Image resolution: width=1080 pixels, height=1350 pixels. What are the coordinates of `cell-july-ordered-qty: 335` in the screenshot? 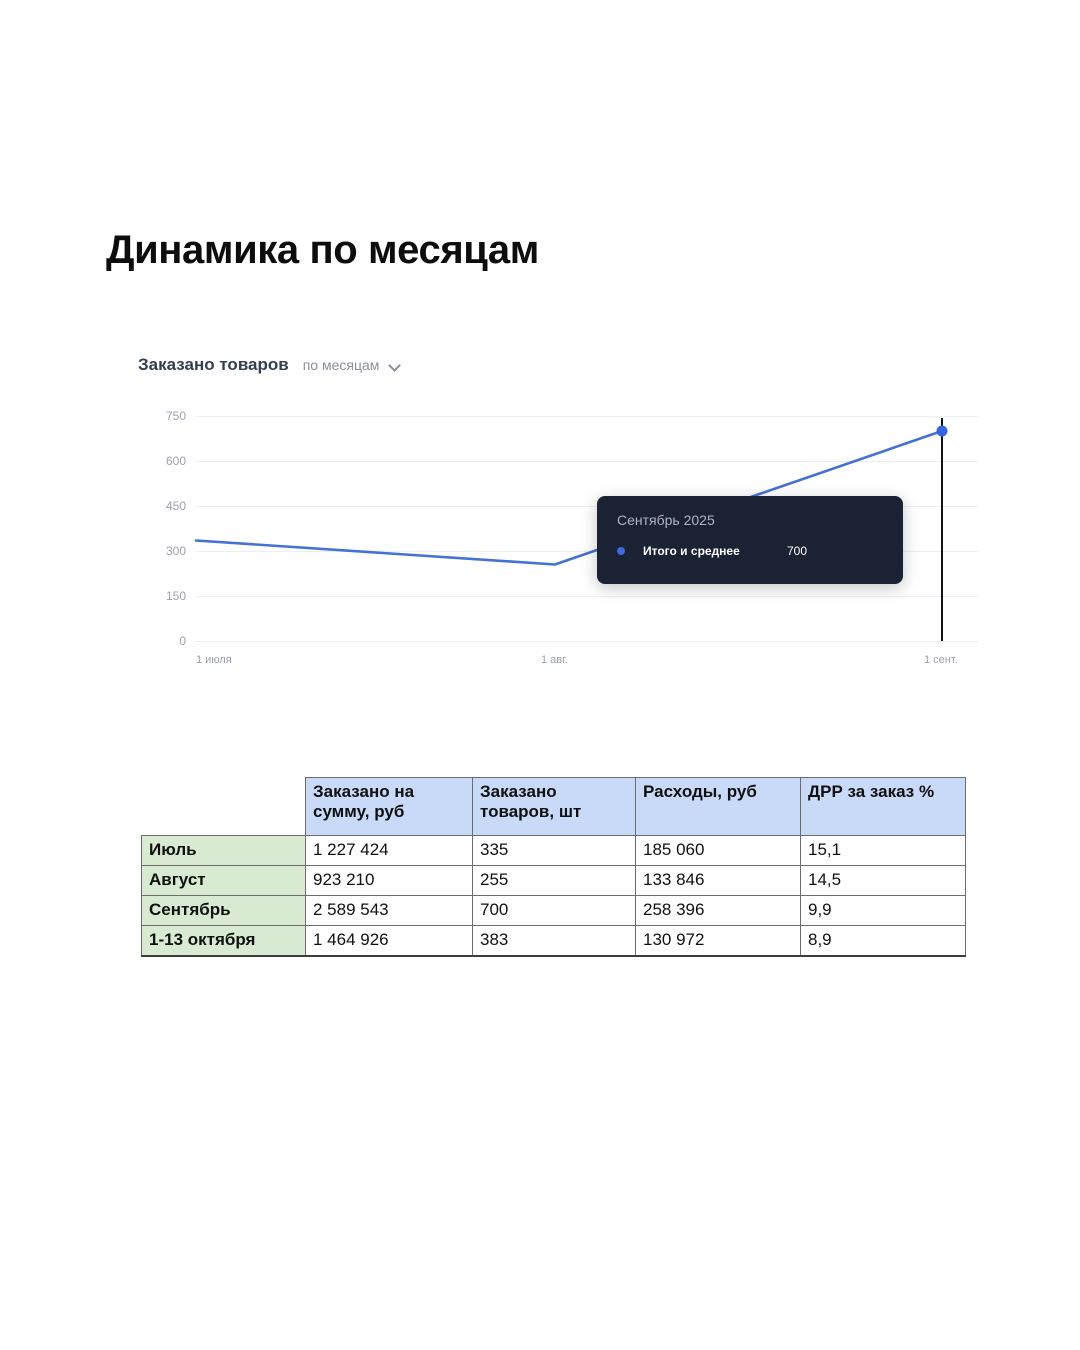 It's located at (554, 850).